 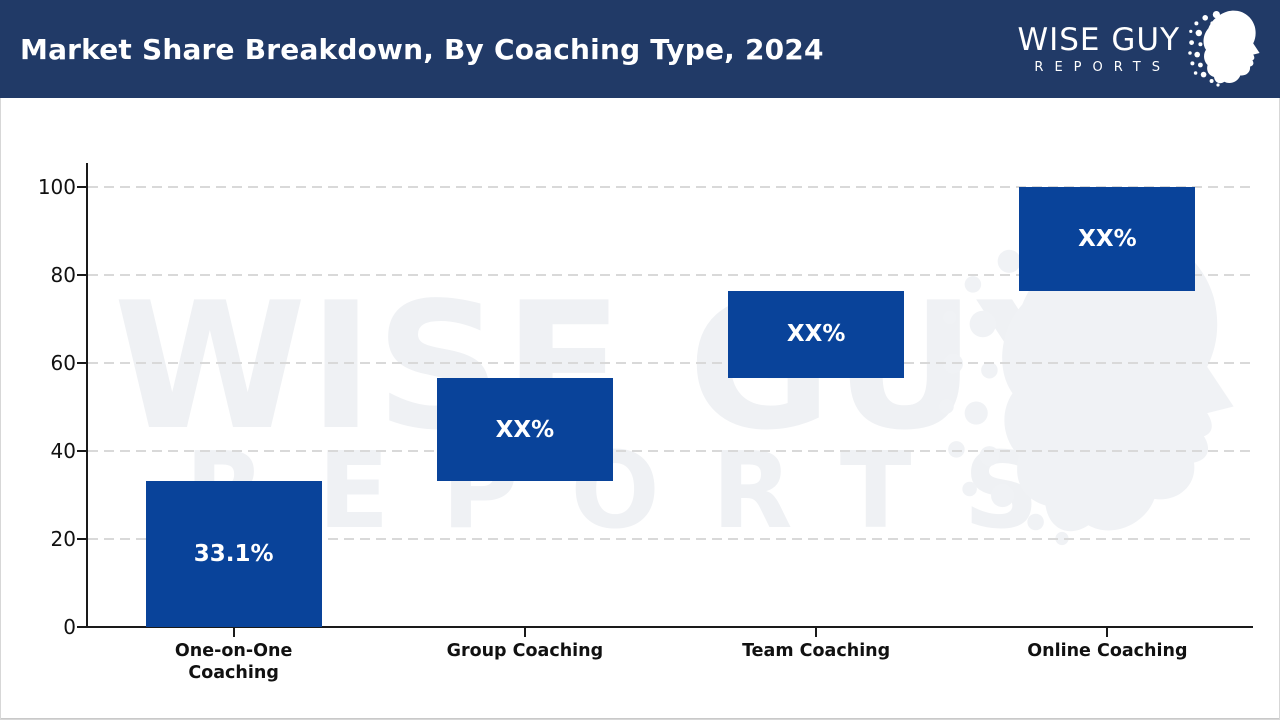 I want to click on brand-subword: REPORTS, so click(x=1103, y=67).